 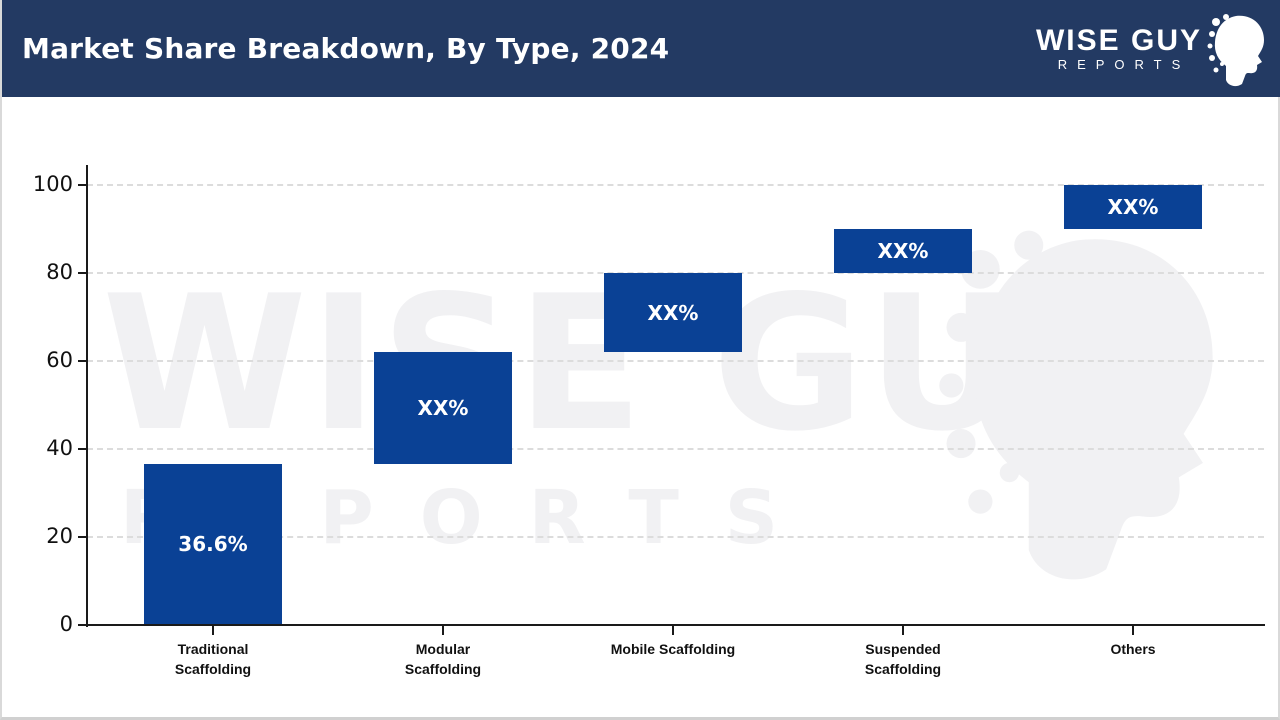 I want to click on brand-subtitle: REPORTS, so click(x=1124, y=64).